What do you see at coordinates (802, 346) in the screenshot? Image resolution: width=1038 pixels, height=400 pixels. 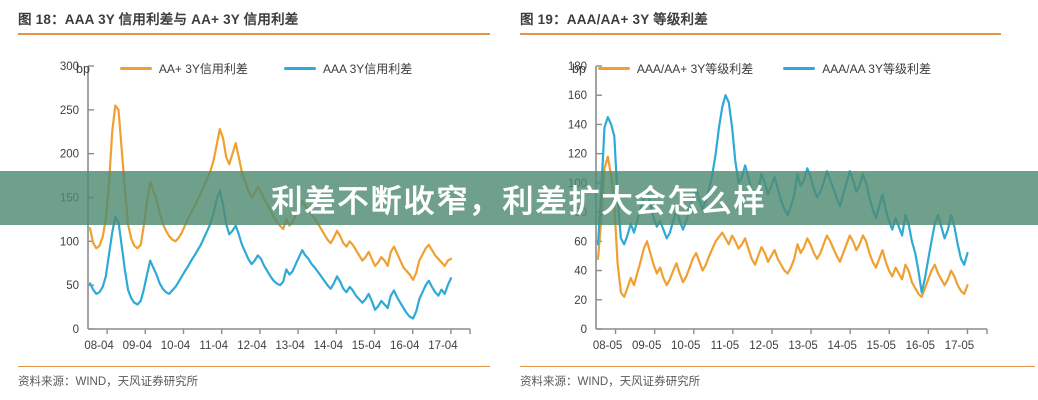 I see `svg-text: 13-05` at bounding box center [802, 346].